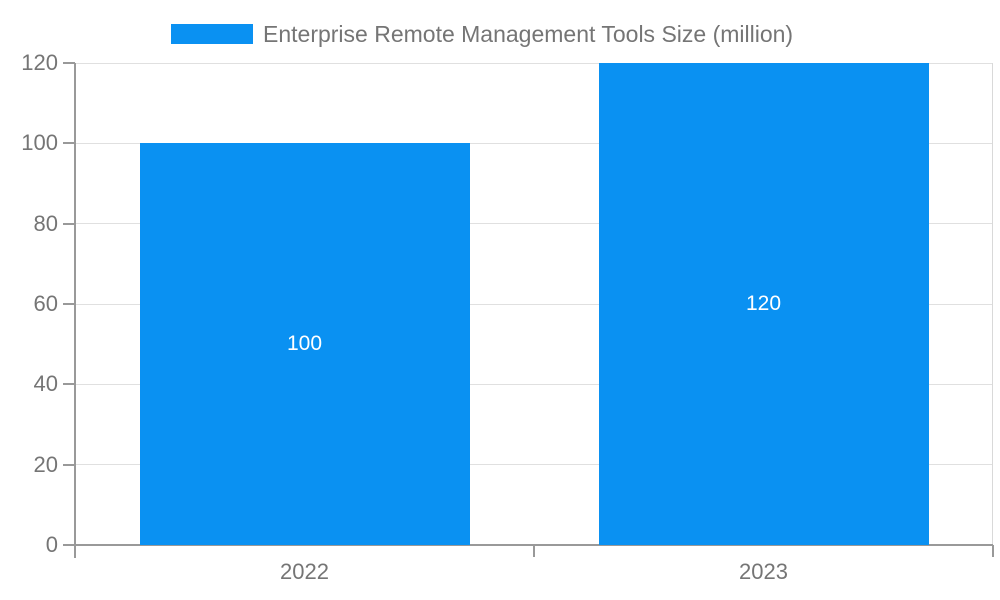 The height and width of the screenshot is (600, 1000). I want to click on bar-value-label: 100, so click(304, 344).